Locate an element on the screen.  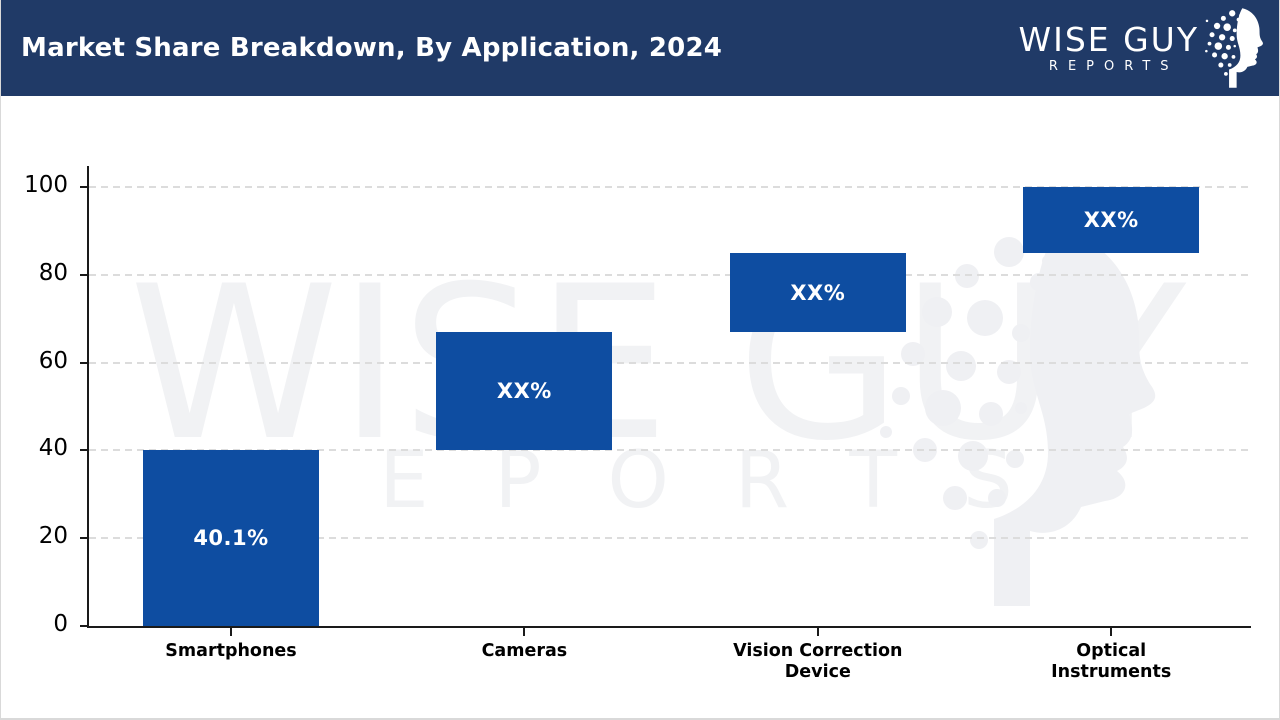
x-axis-line is located at coordinates (669, 627).